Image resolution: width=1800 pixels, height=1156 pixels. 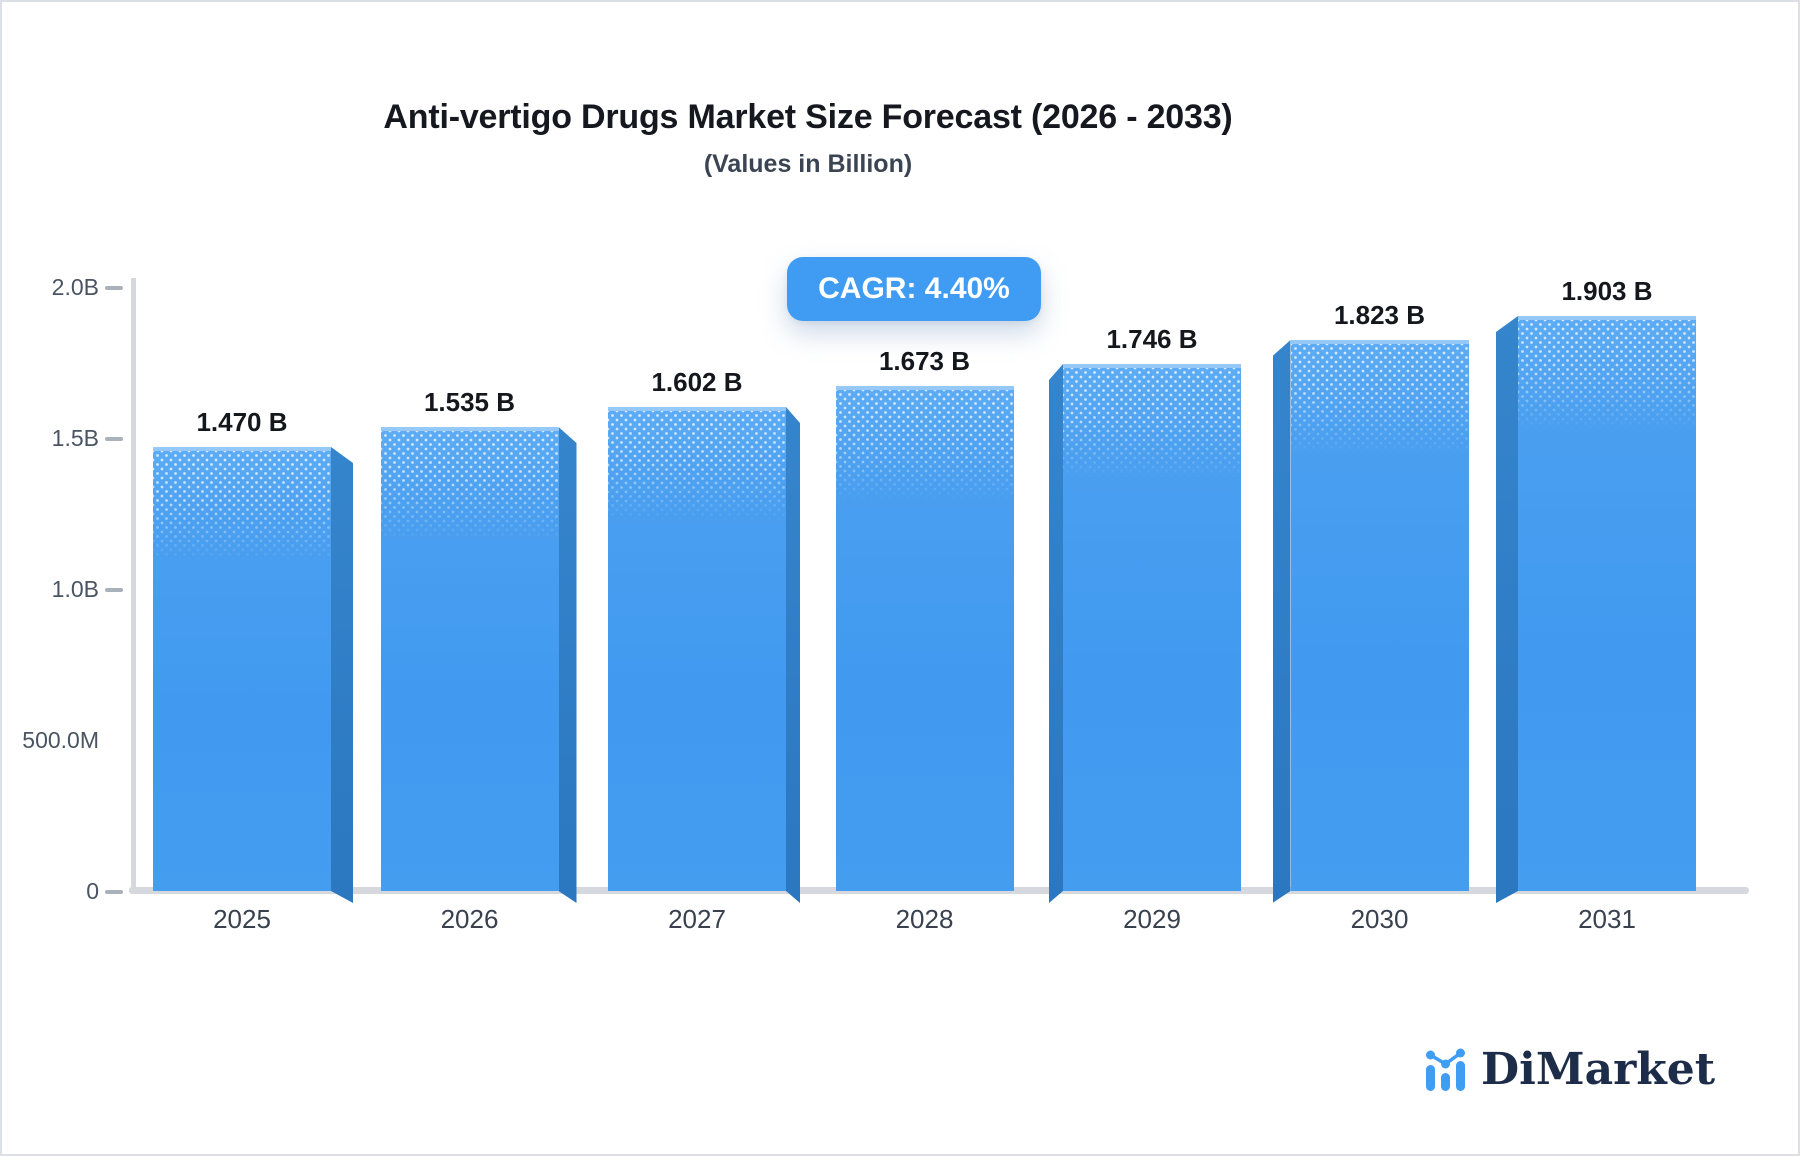 What do you see at coordinates (808, 164) in the screenshot?
I see `chart-subtitle: (Values in Billion)` at bounding box center [808, 164].